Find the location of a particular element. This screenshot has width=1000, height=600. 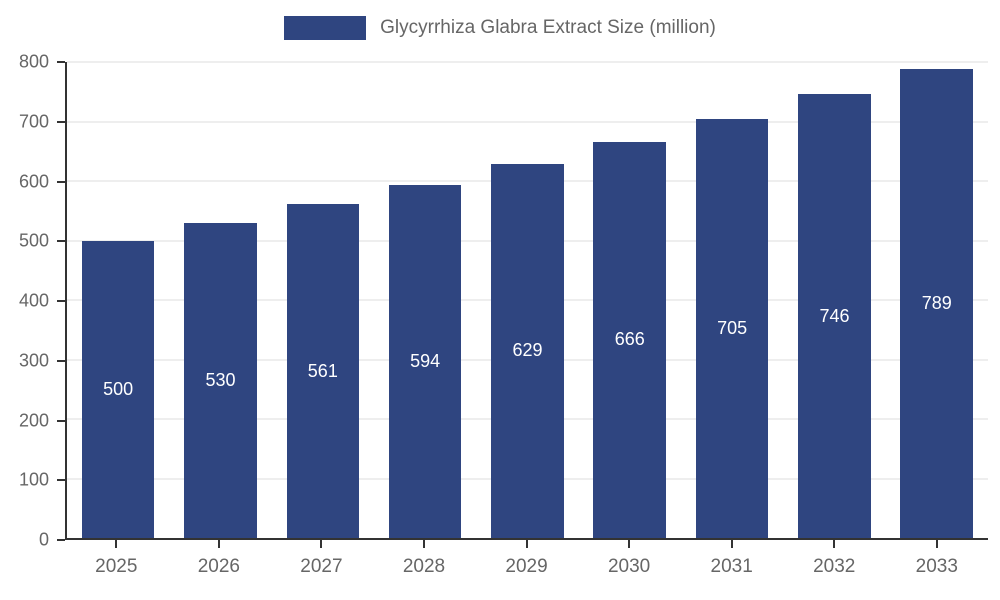

bar-2027: 561 is located at coordinates (323, 371).